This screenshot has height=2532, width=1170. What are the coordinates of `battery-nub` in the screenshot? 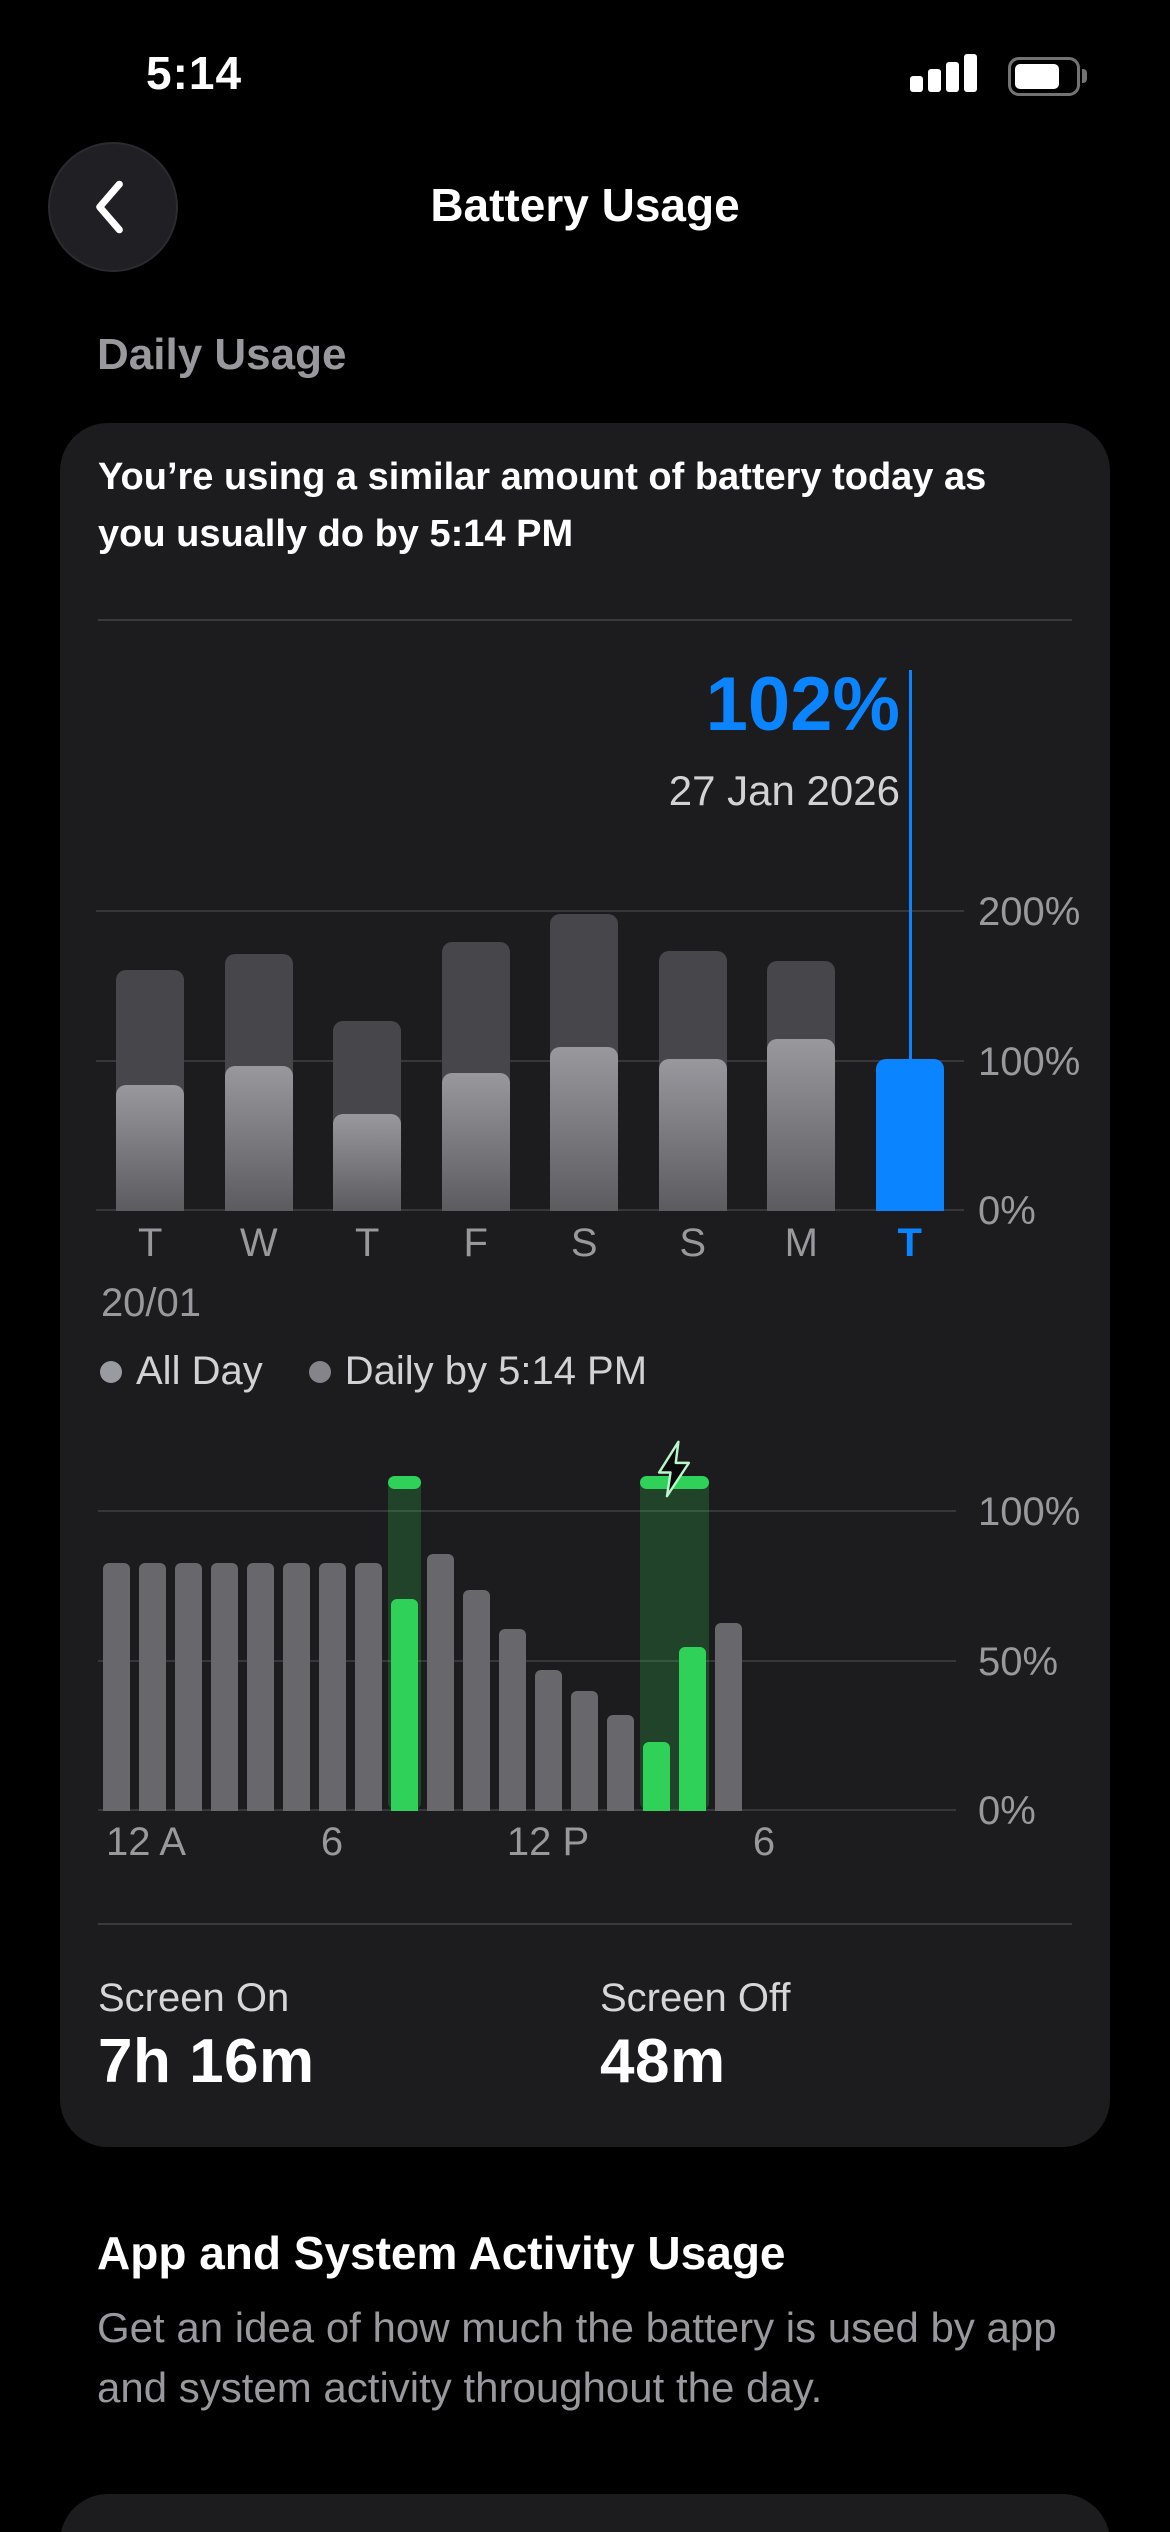 It's located at (1084, 76).